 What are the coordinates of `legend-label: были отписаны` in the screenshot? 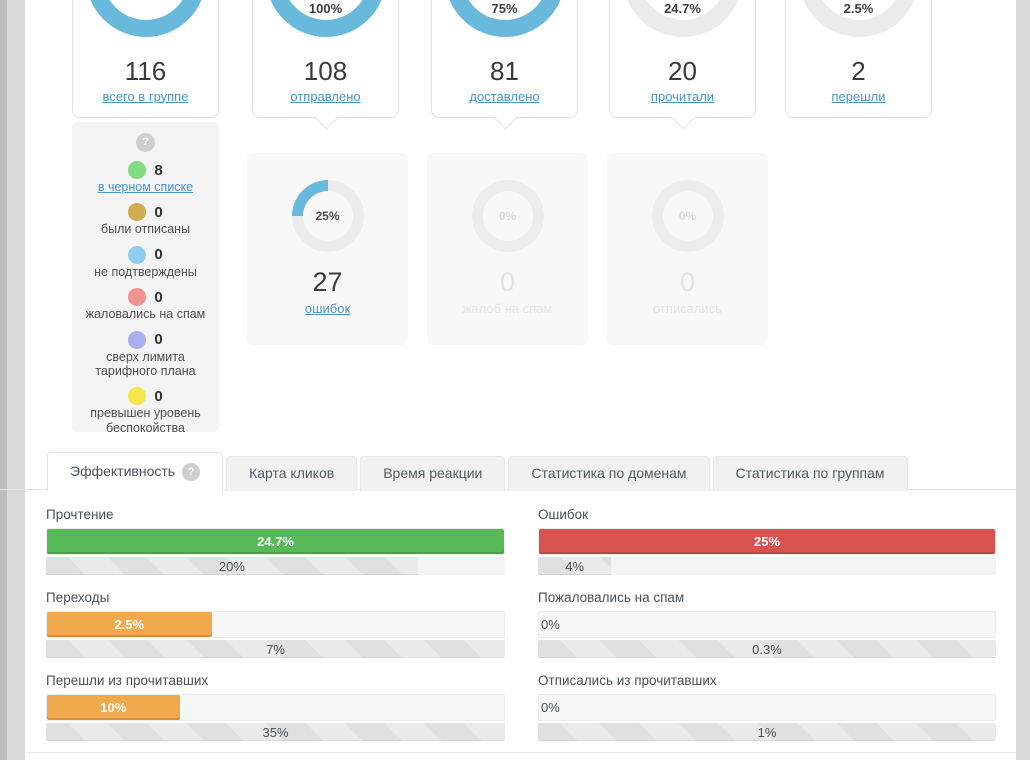 It's located at (145, 229).